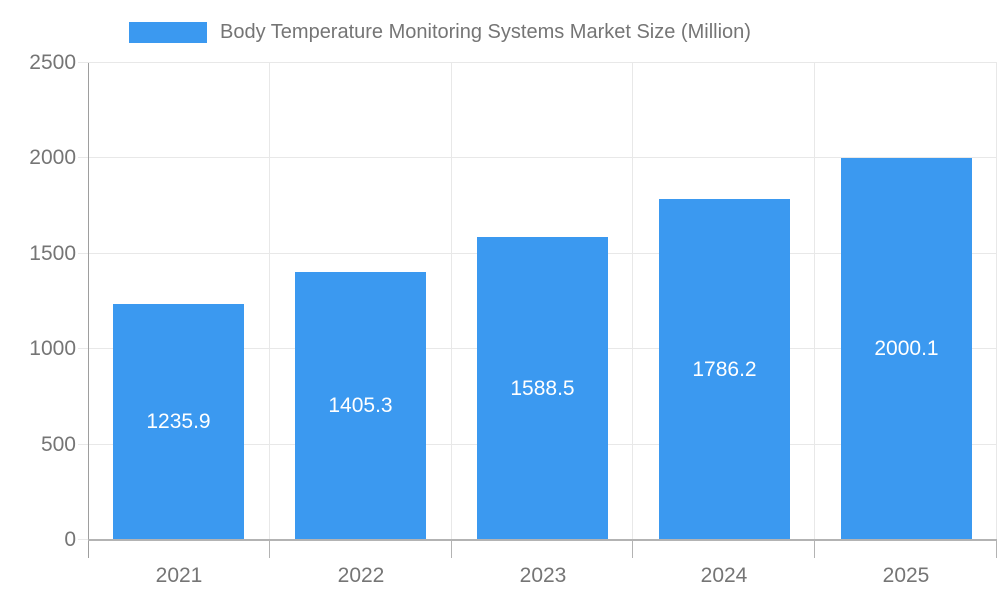  What do you see at coordinates (168, 32) in the screenshot?
I see `legend-swatch` at bounding box center [168, 32].